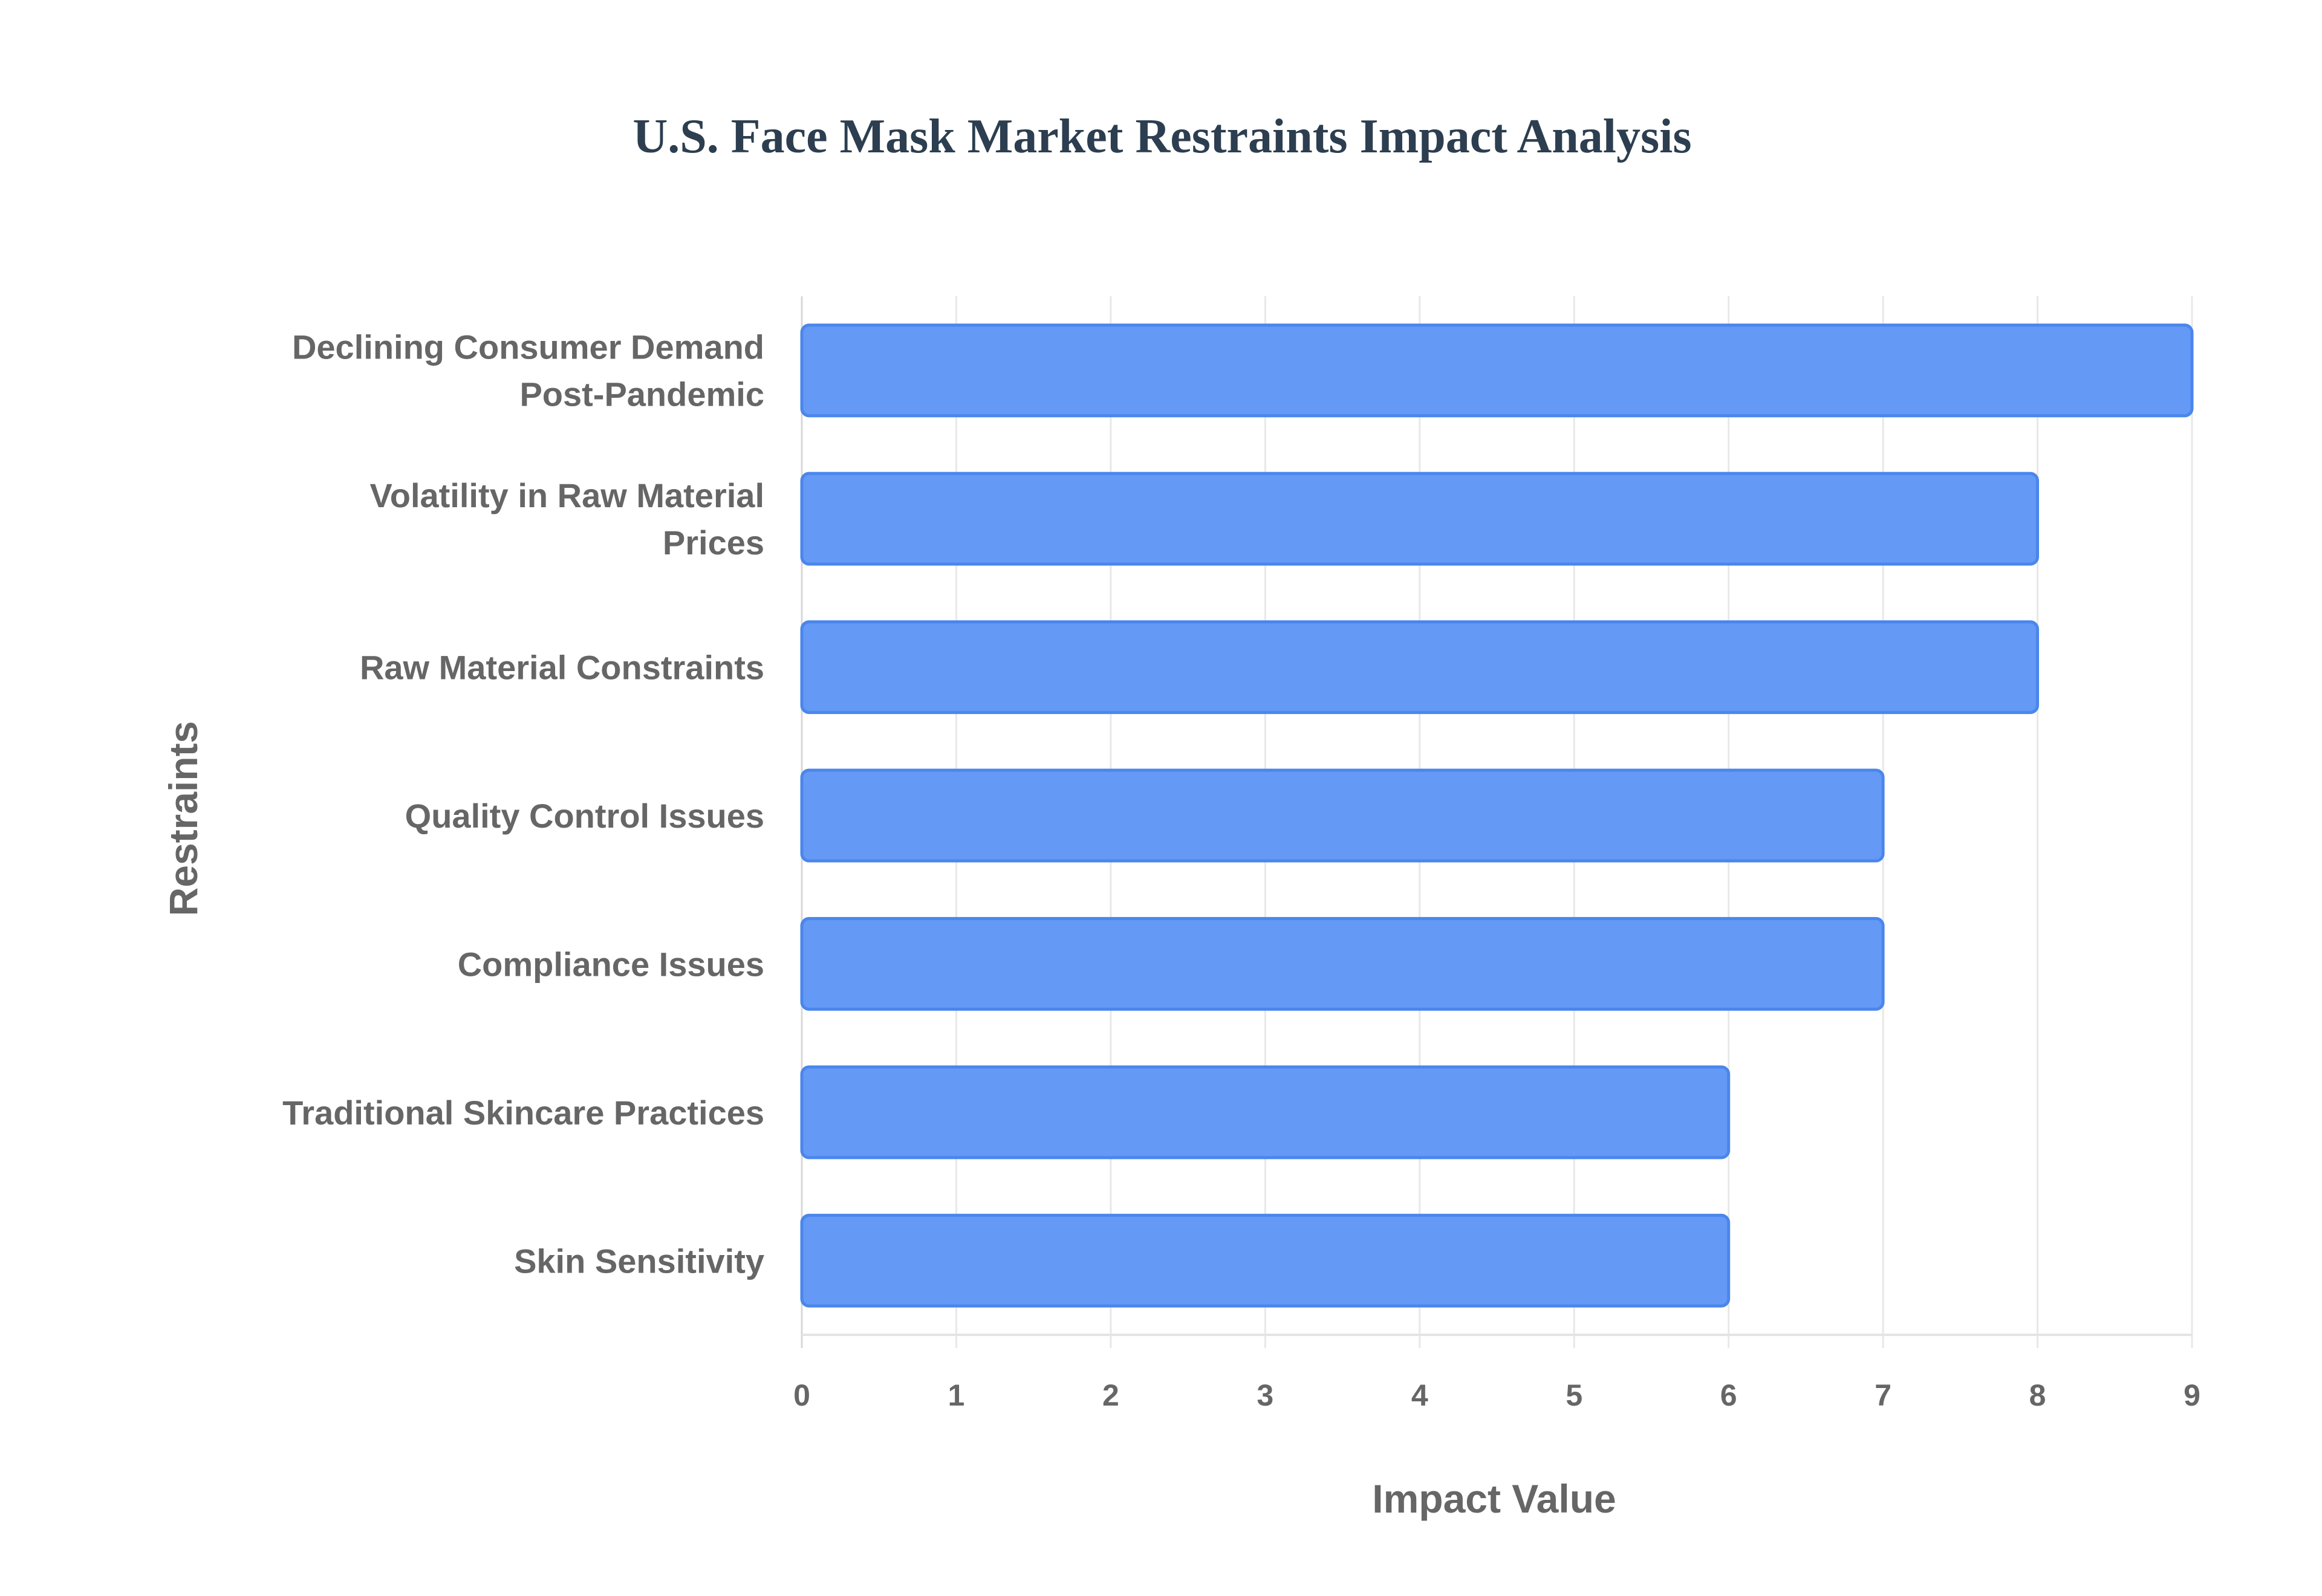  Describe the element at coordinates (1110, 1395) in the screenshot. I see `x-tick-label: 2` at that location.